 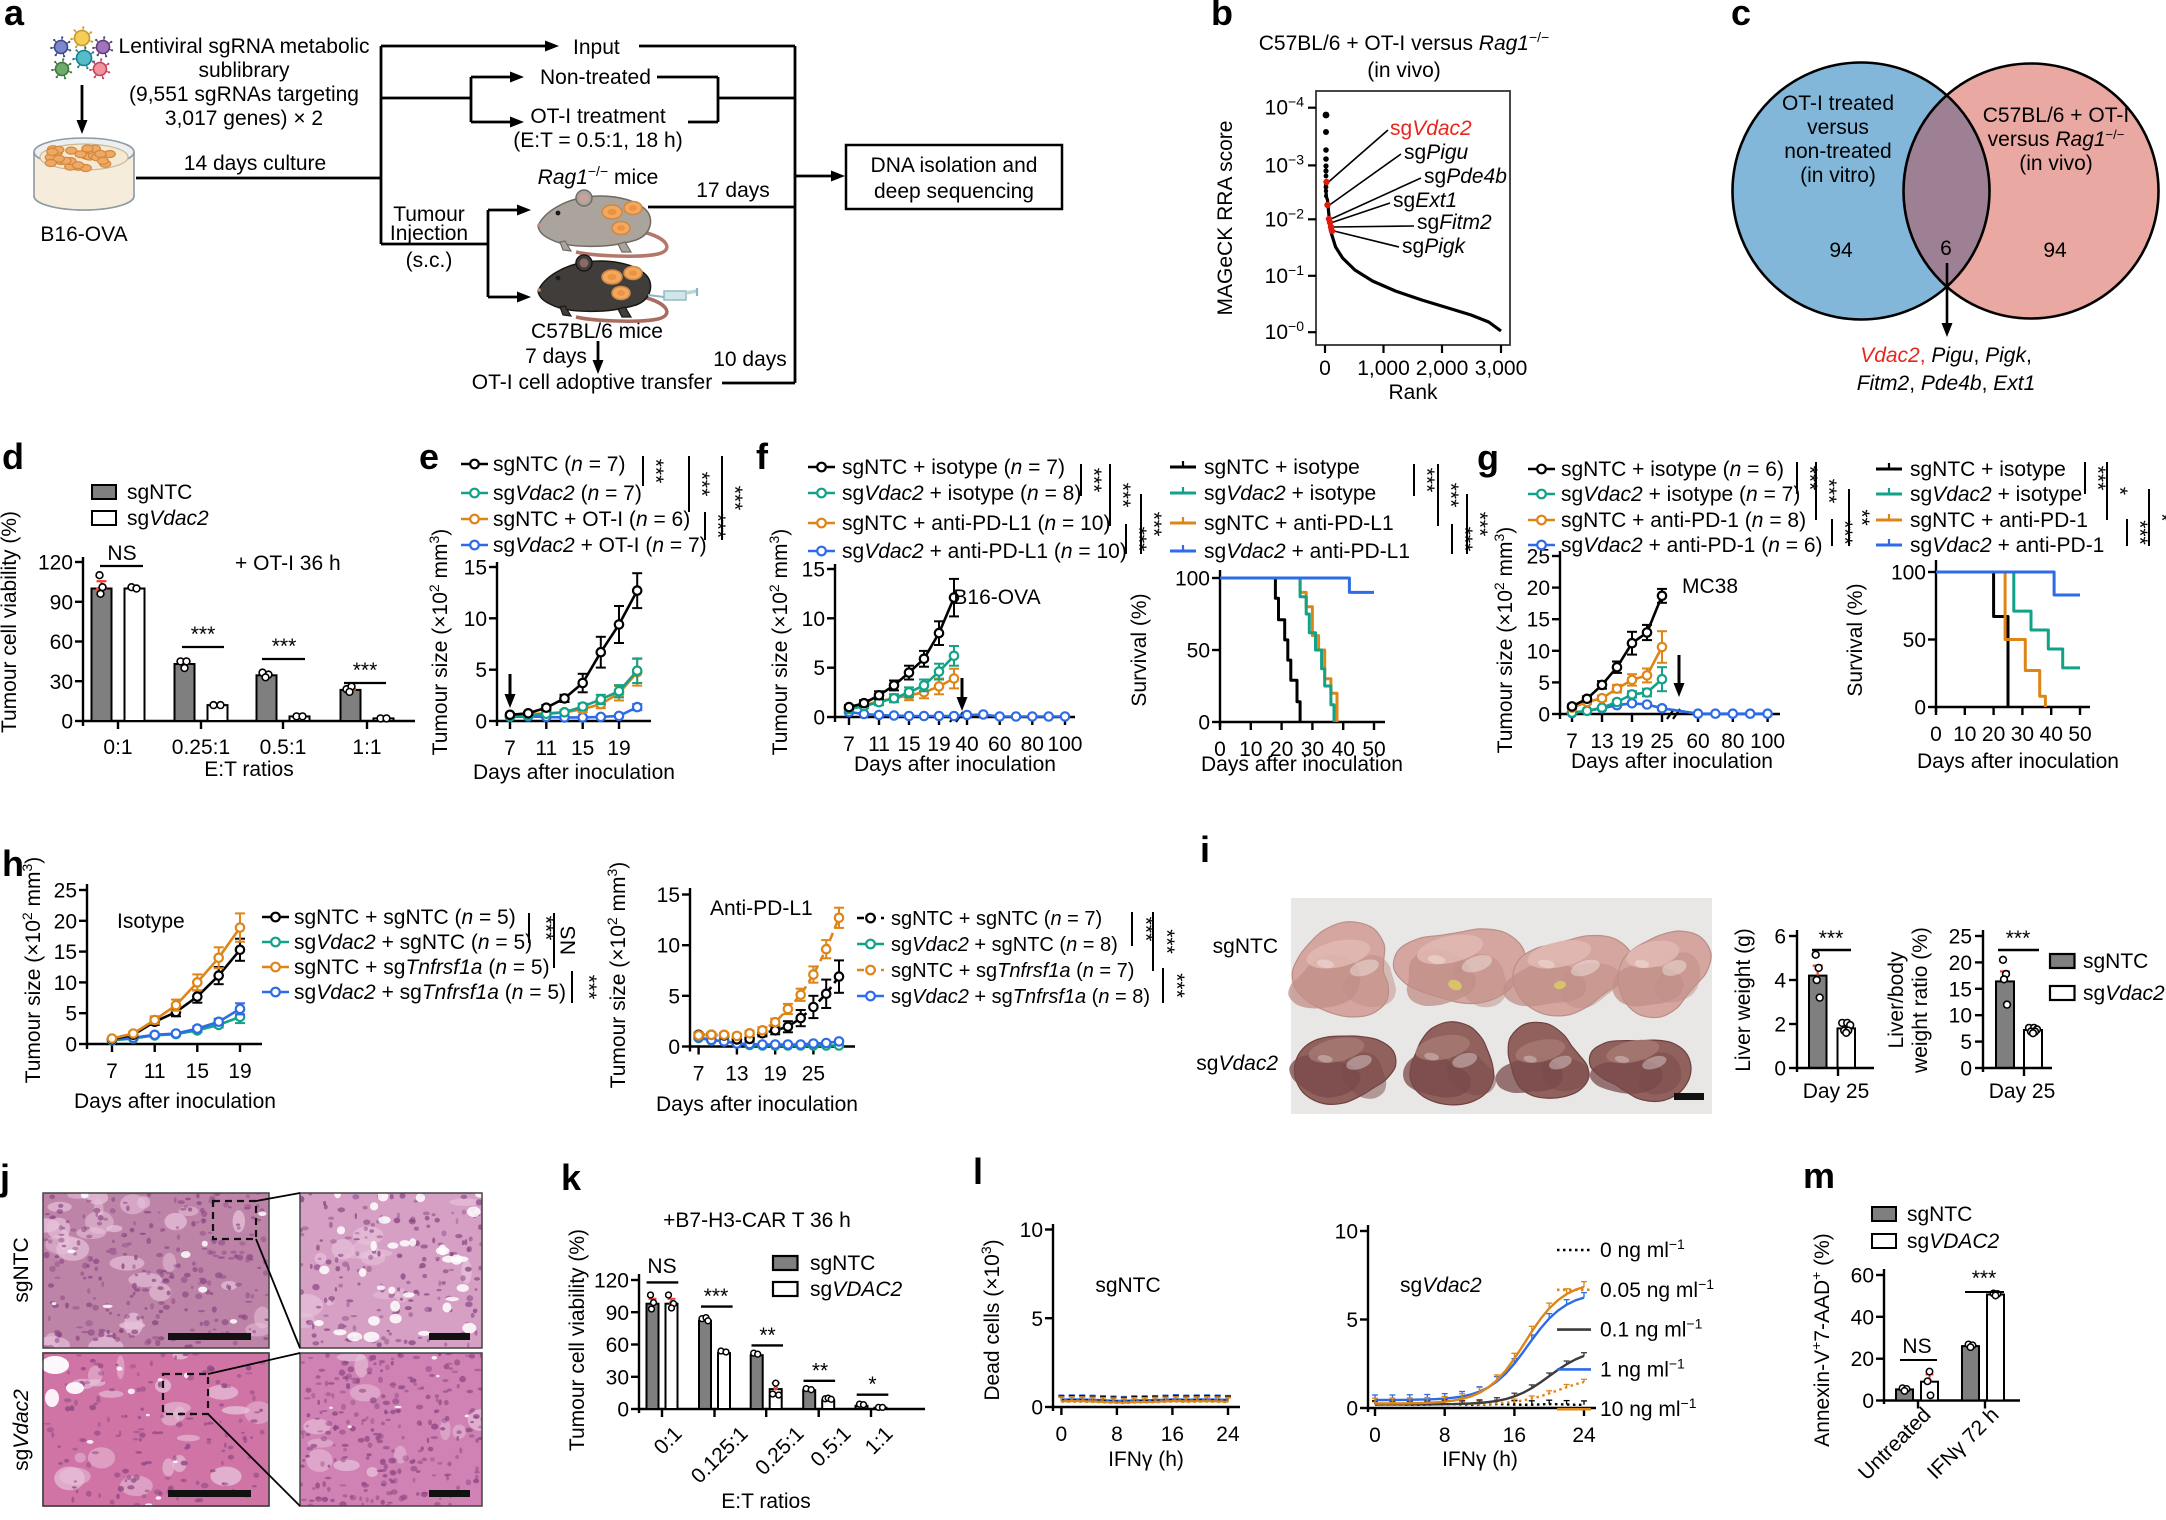 What do you see at coordinates (1285, 275) in the screenshot?
I see `svg-text: 10−1` at bounding box center [1285, 275].